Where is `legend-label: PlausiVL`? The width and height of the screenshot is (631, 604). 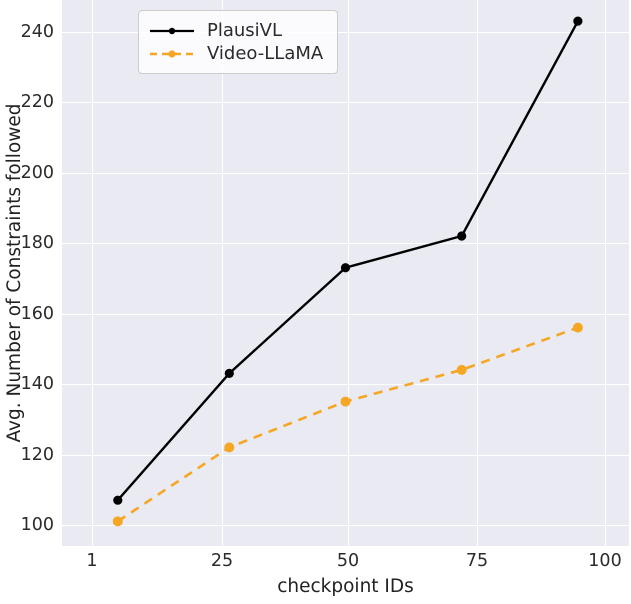 legend-label: PlausiVL is located at coordinates (245, 30).